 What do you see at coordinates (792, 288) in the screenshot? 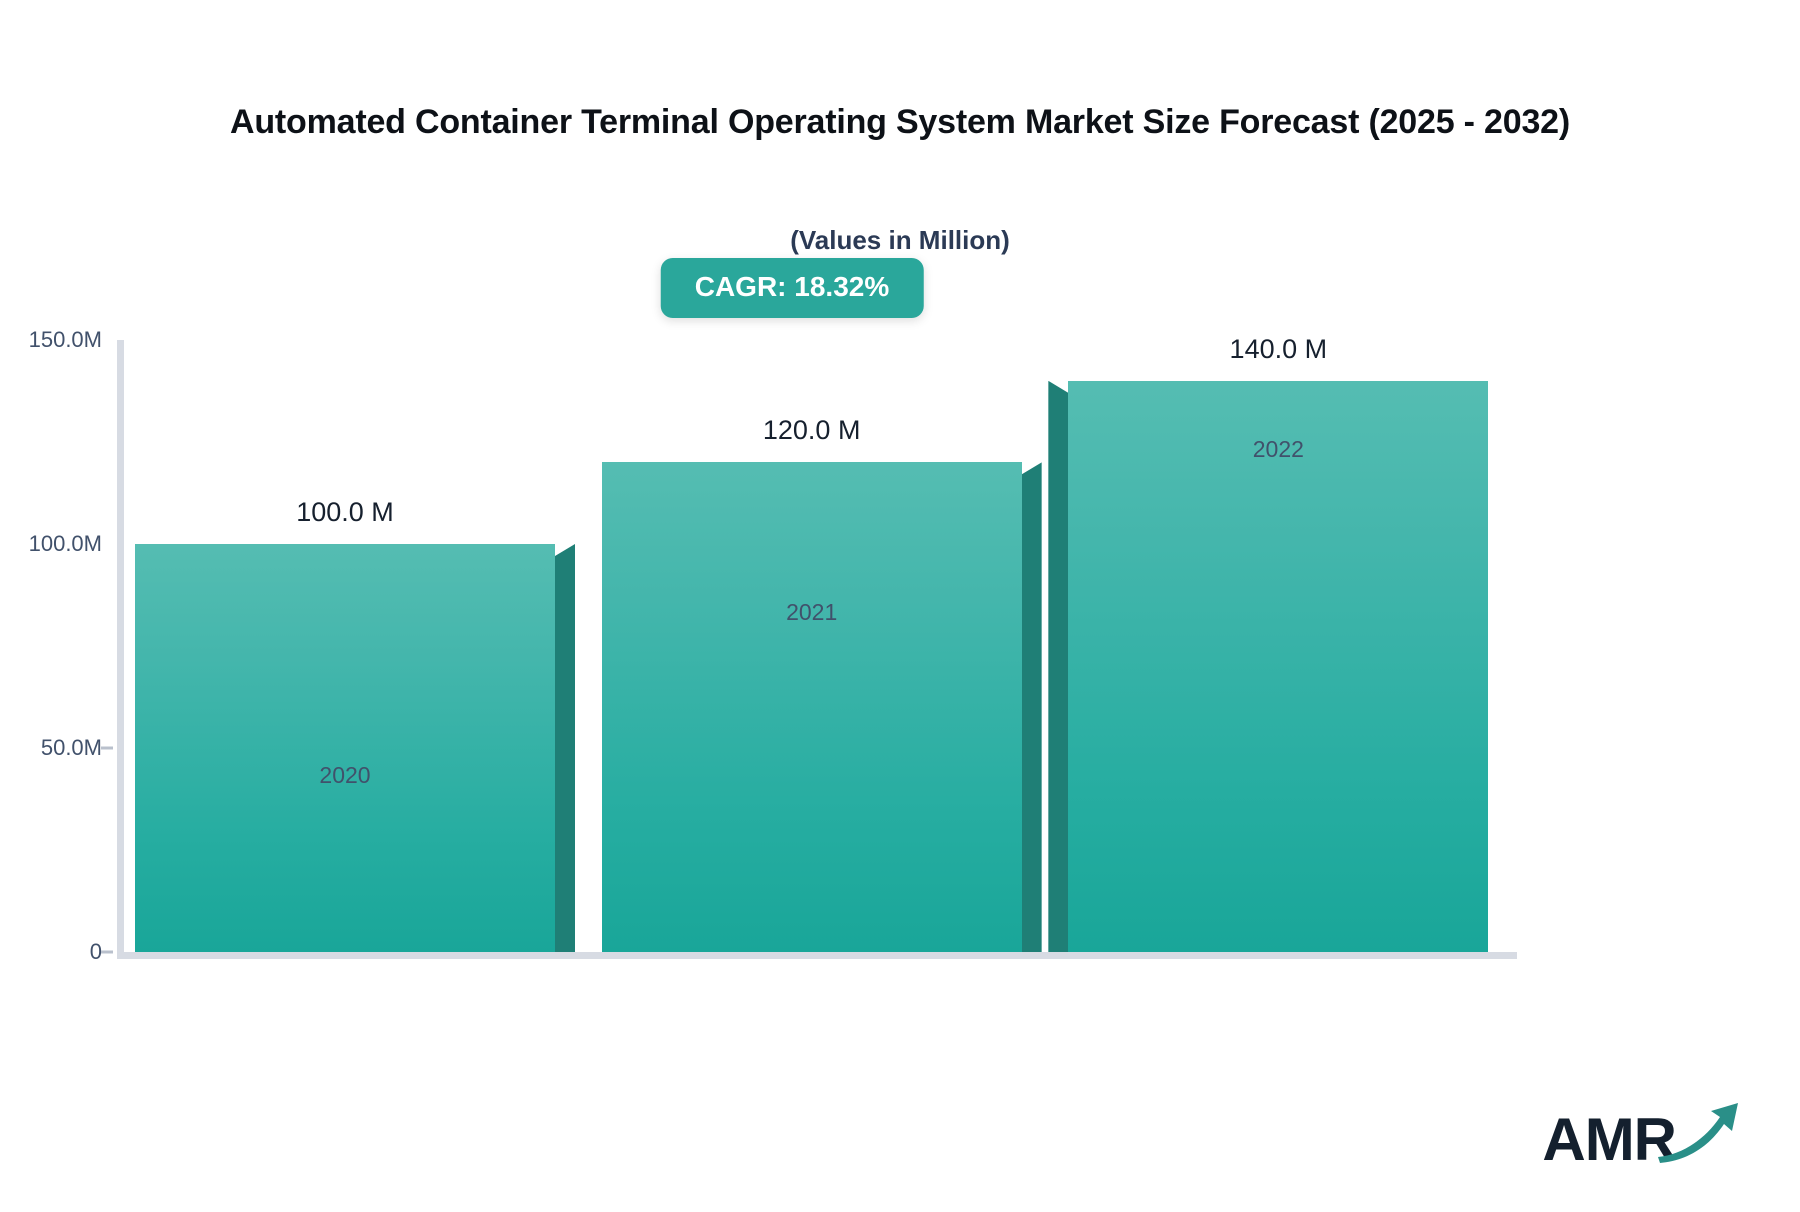
I see `status-badge: CAGR: 18.32%` at bounding box center [792, 288].